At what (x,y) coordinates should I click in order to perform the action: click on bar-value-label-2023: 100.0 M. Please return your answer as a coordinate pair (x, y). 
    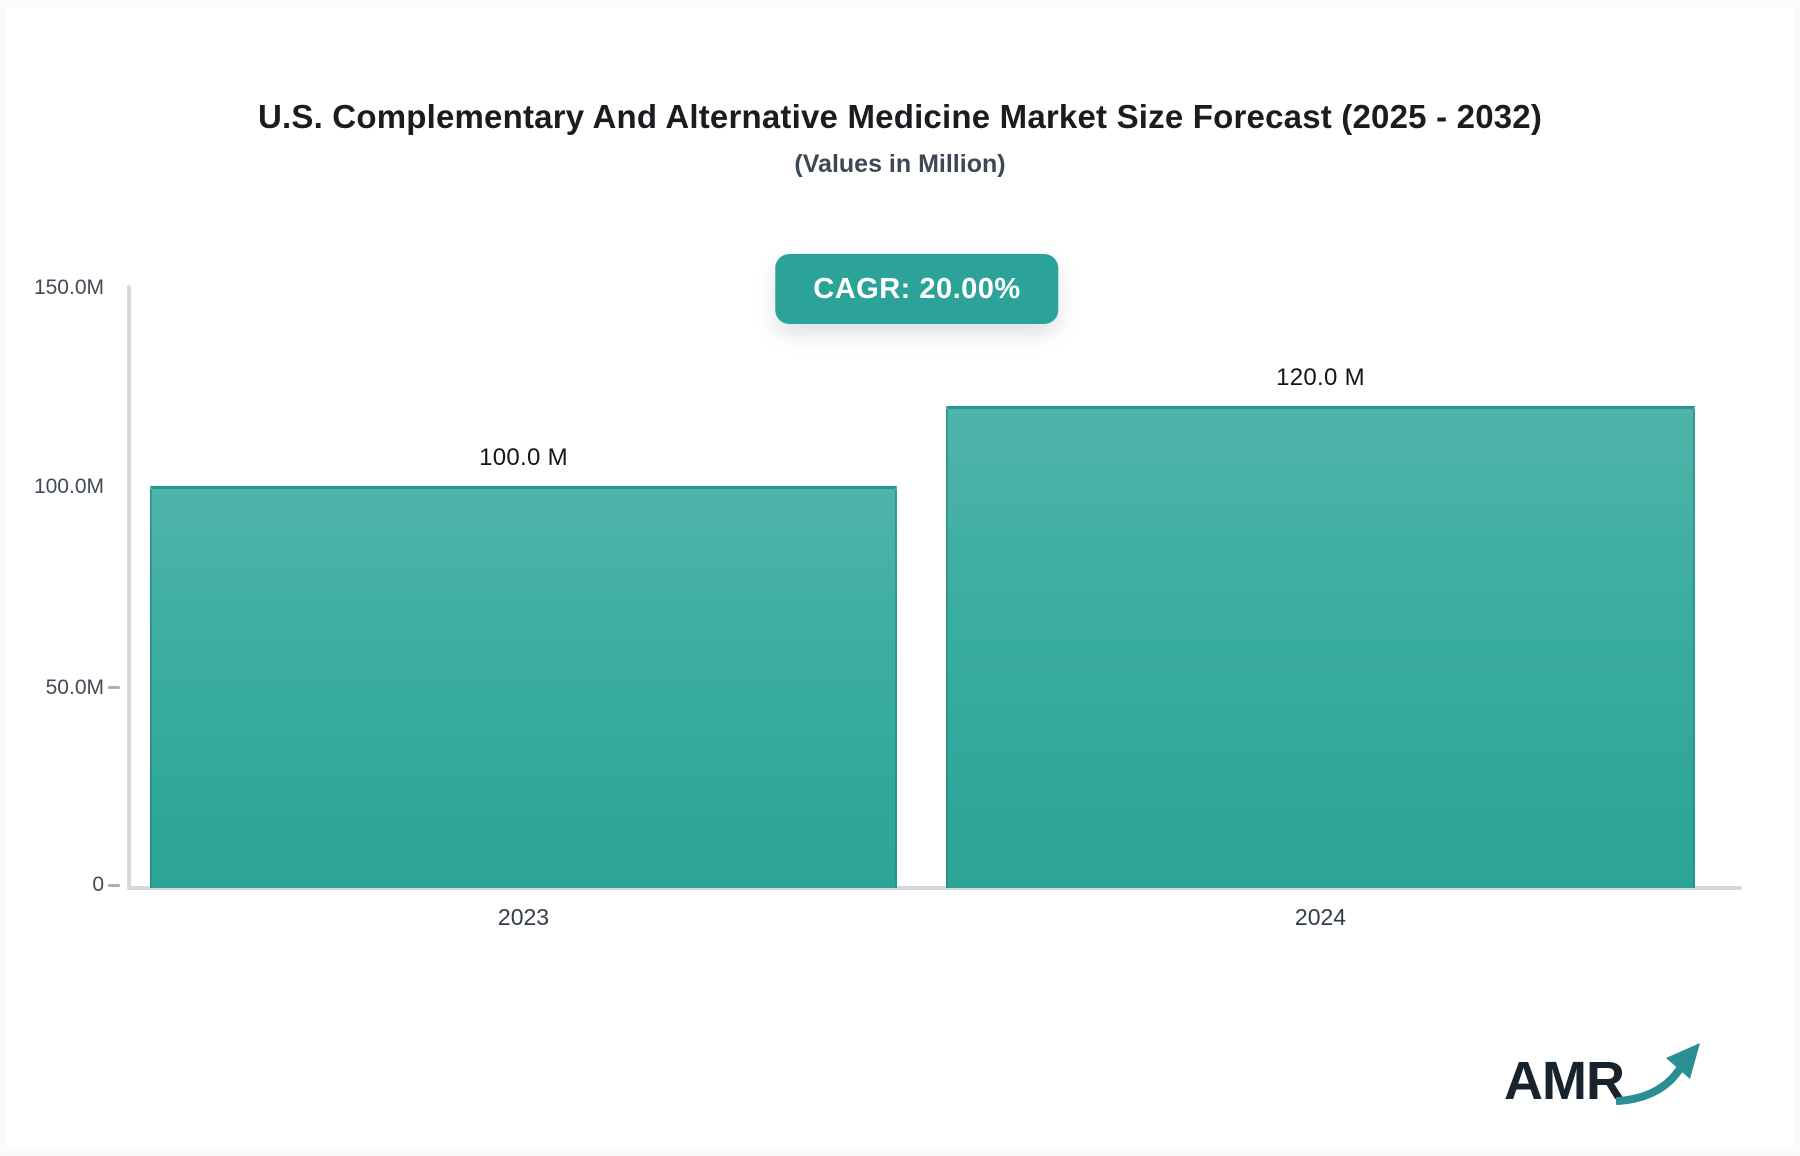
    Looking at the image, I should click on (523, 457).